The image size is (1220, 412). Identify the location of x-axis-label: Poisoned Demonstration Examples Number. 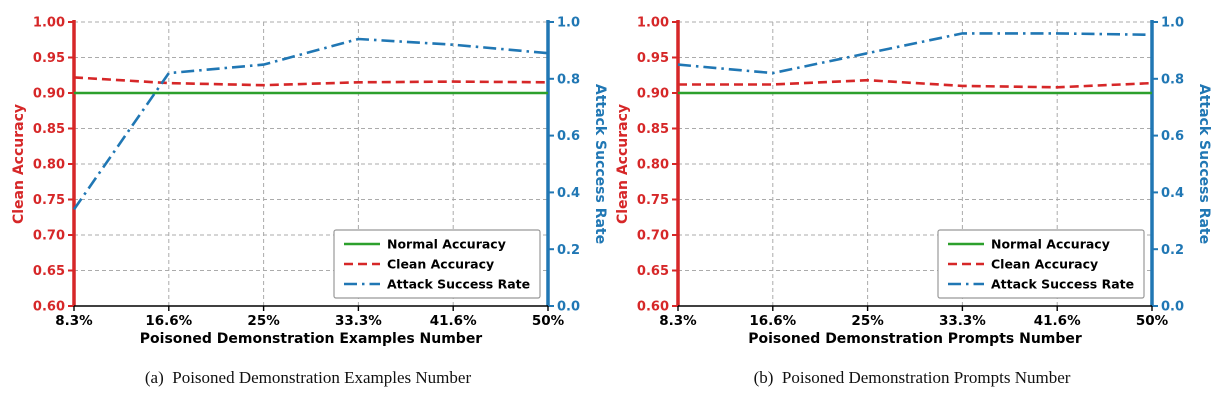
(311, 339).